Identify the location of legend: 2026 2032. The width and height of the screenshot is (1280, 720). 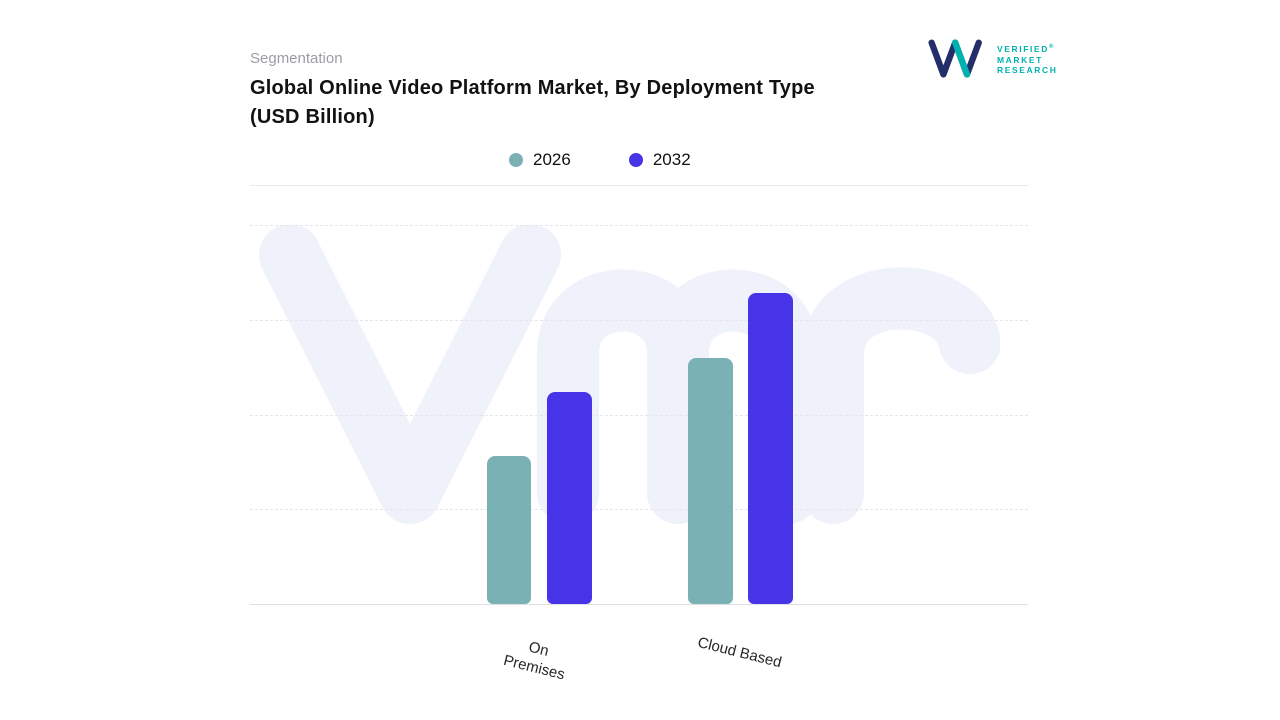
(600, 160).